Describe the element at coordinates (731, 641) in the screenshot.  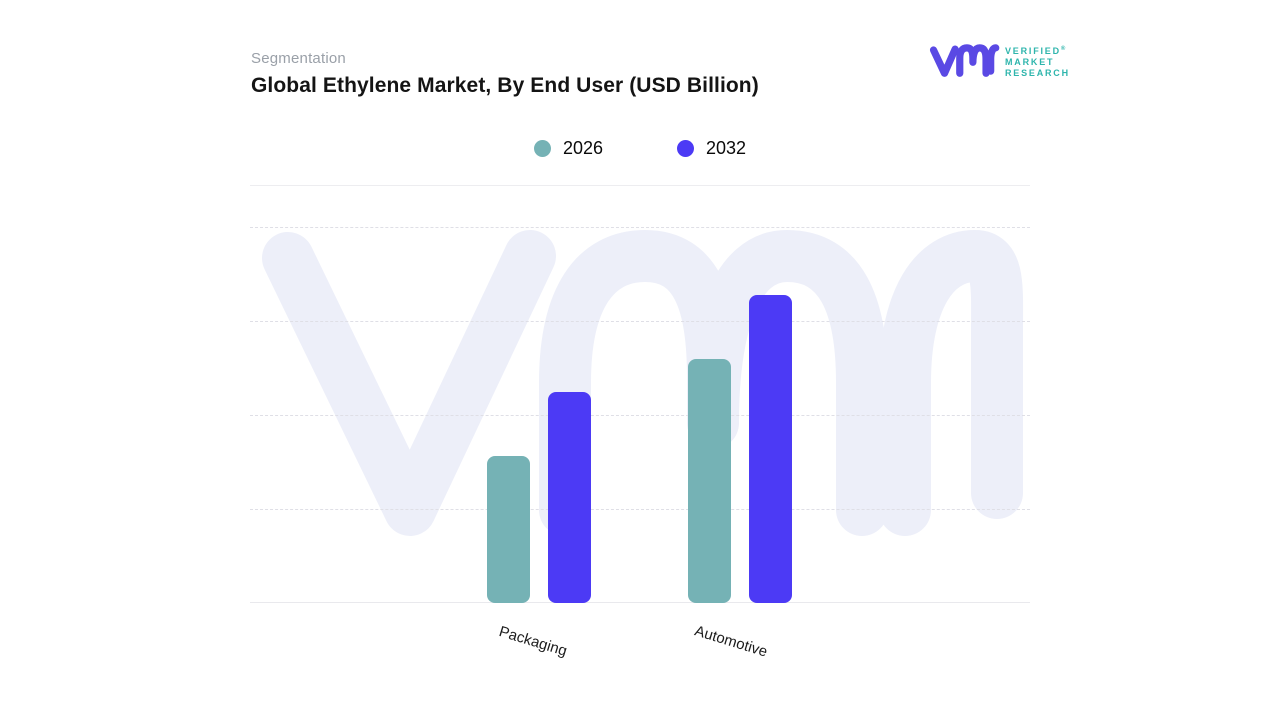
I see `category-label: Automotive` at that location.